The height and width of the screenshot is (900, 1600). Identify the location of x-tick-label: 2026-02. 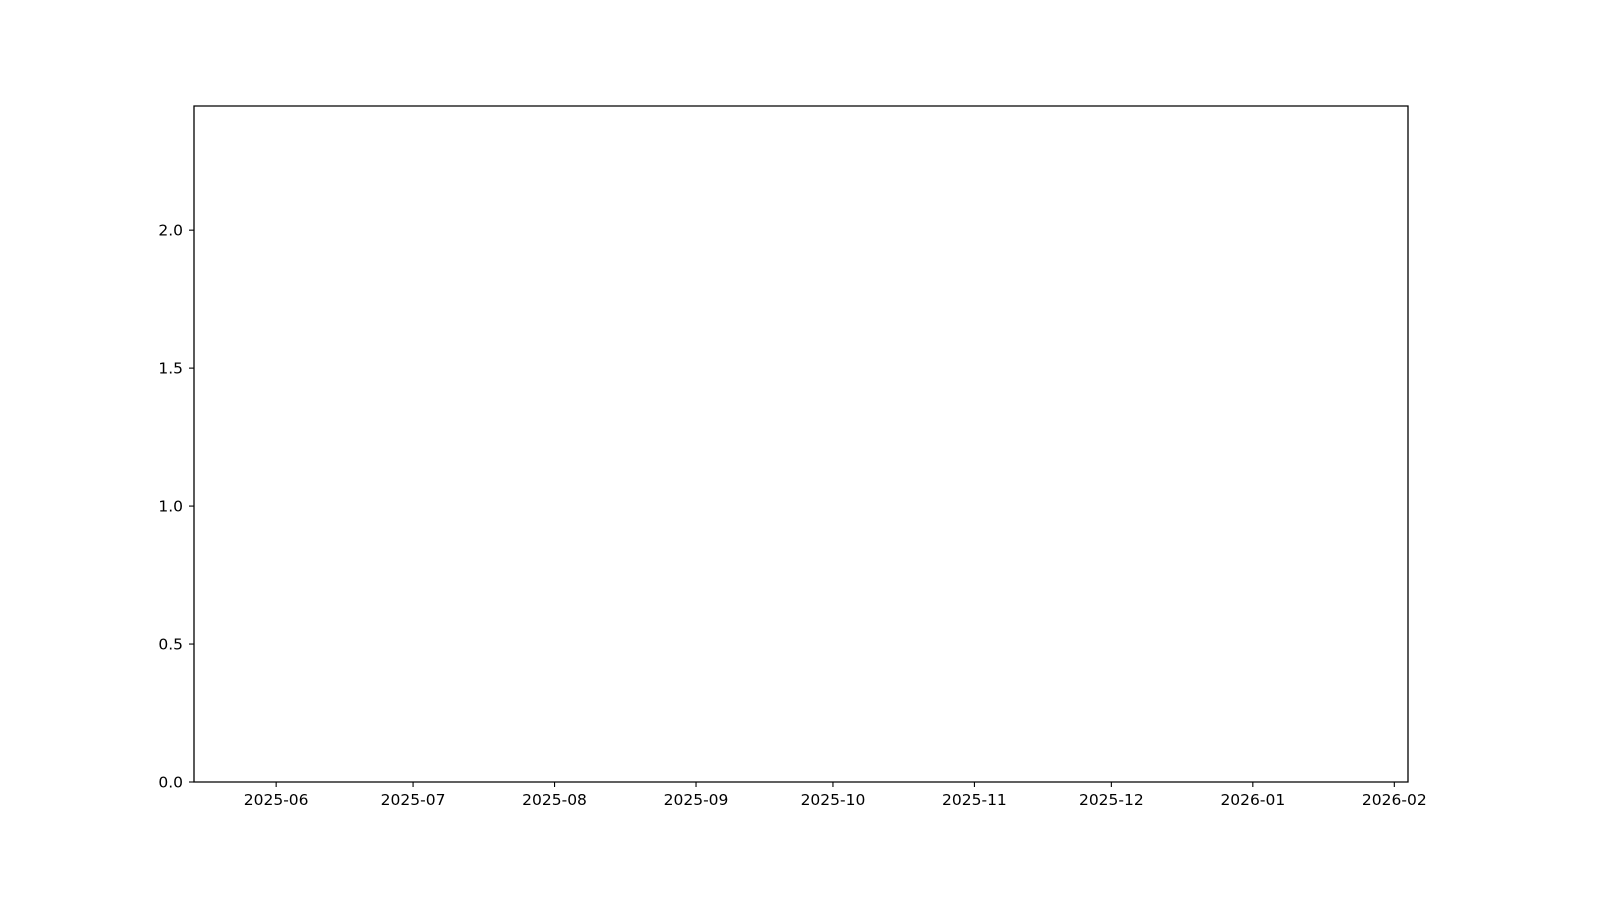
(1394, 800).